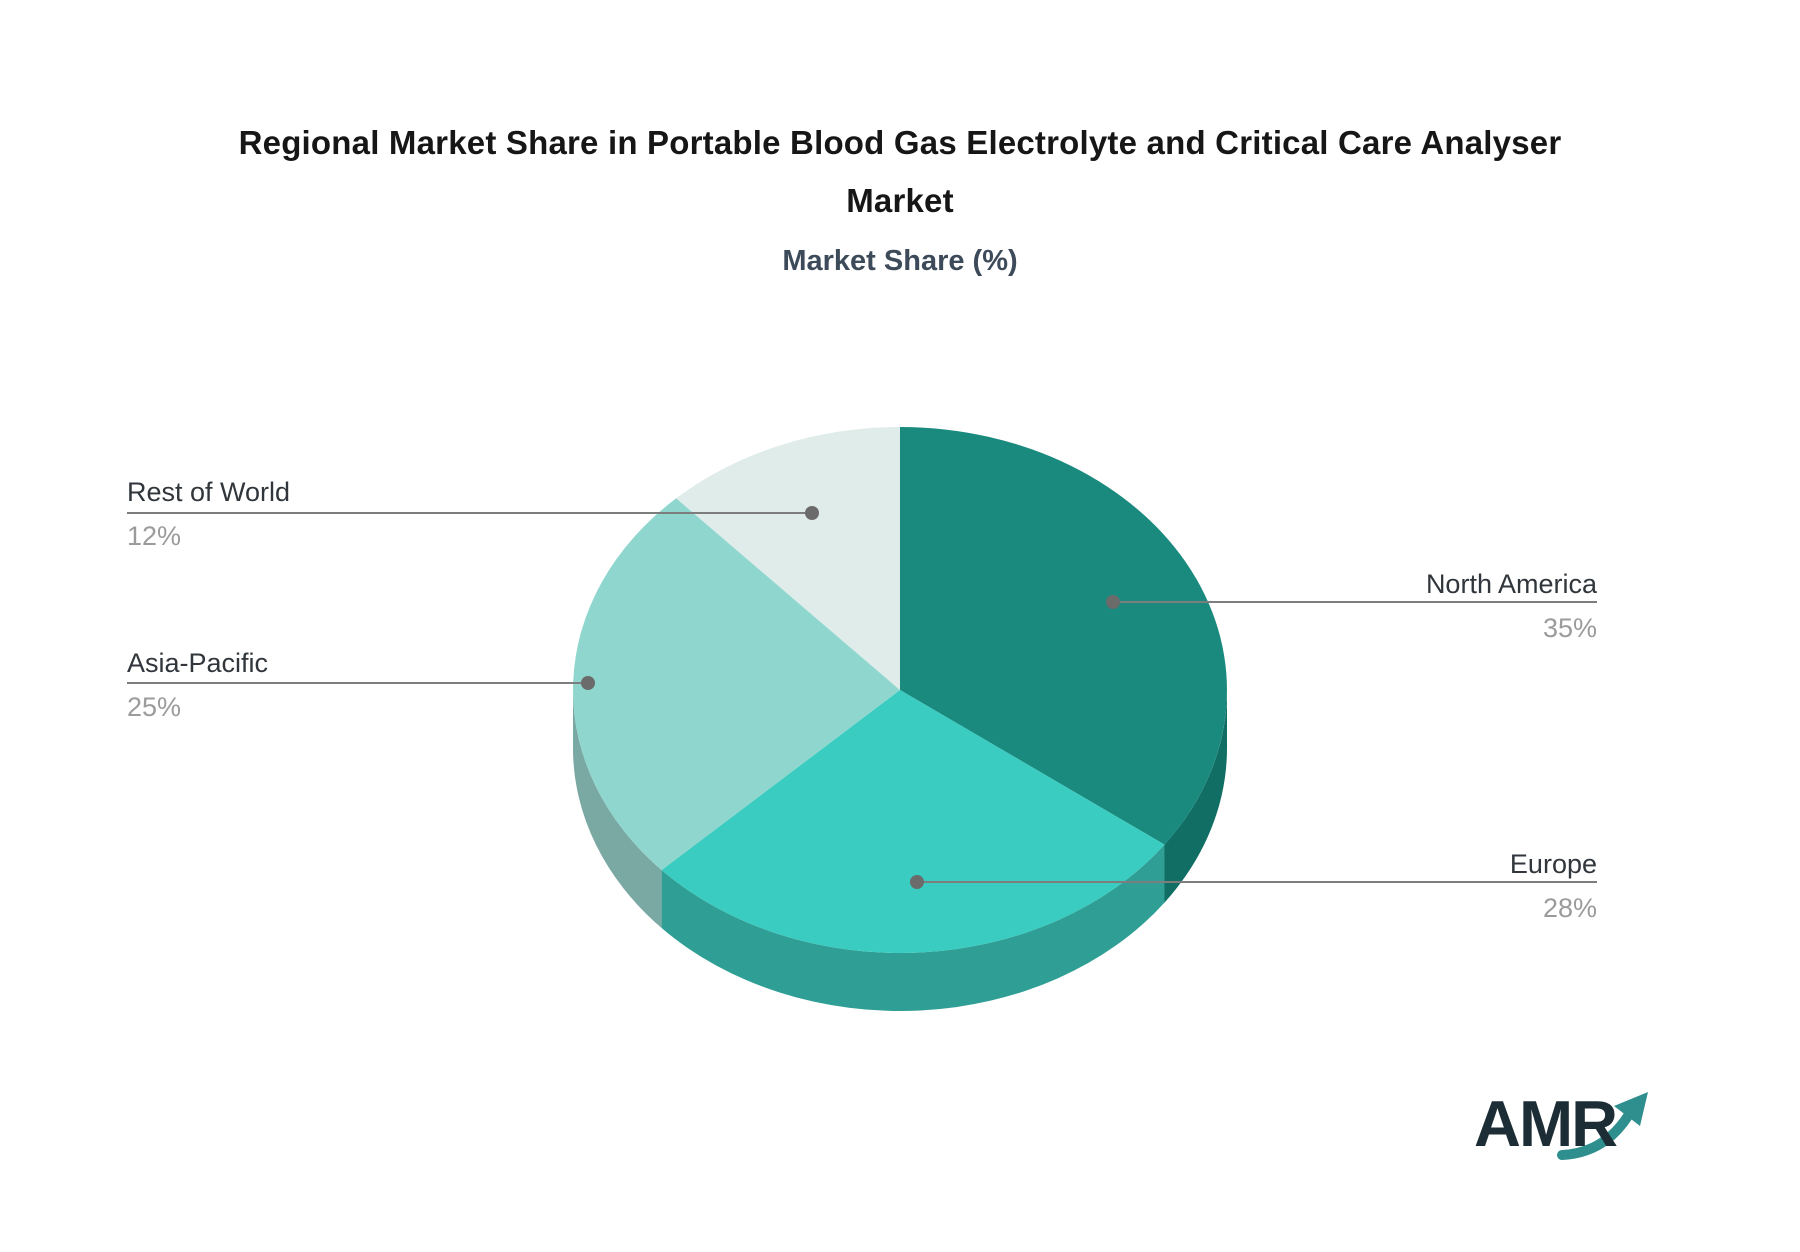 This screenshot has height=1252, width=1800. What do you see at coordinates (198, 663) in the screenshot?
I see `slice-label-asia-pacific: Asia-Pacific` at bounding box center [198, 663].